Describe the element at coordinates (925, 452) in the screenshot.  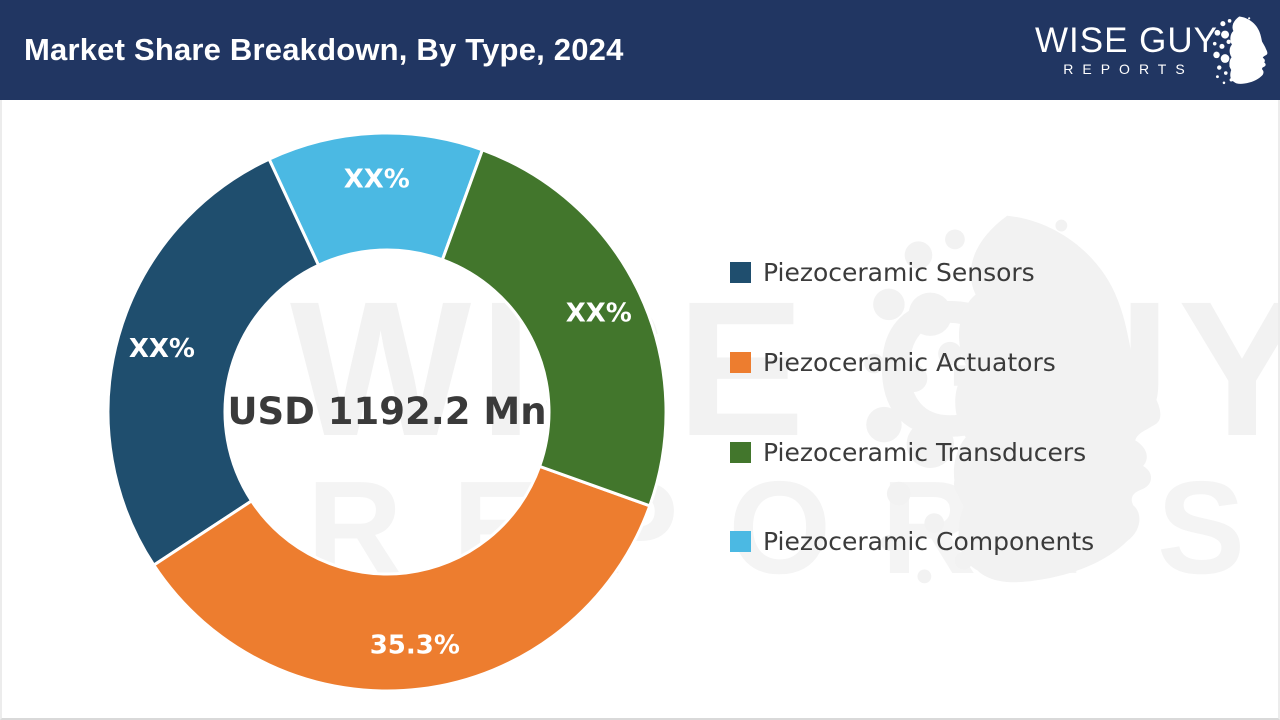
I see `legend-label: Piezoceramic Transducers` at that location.